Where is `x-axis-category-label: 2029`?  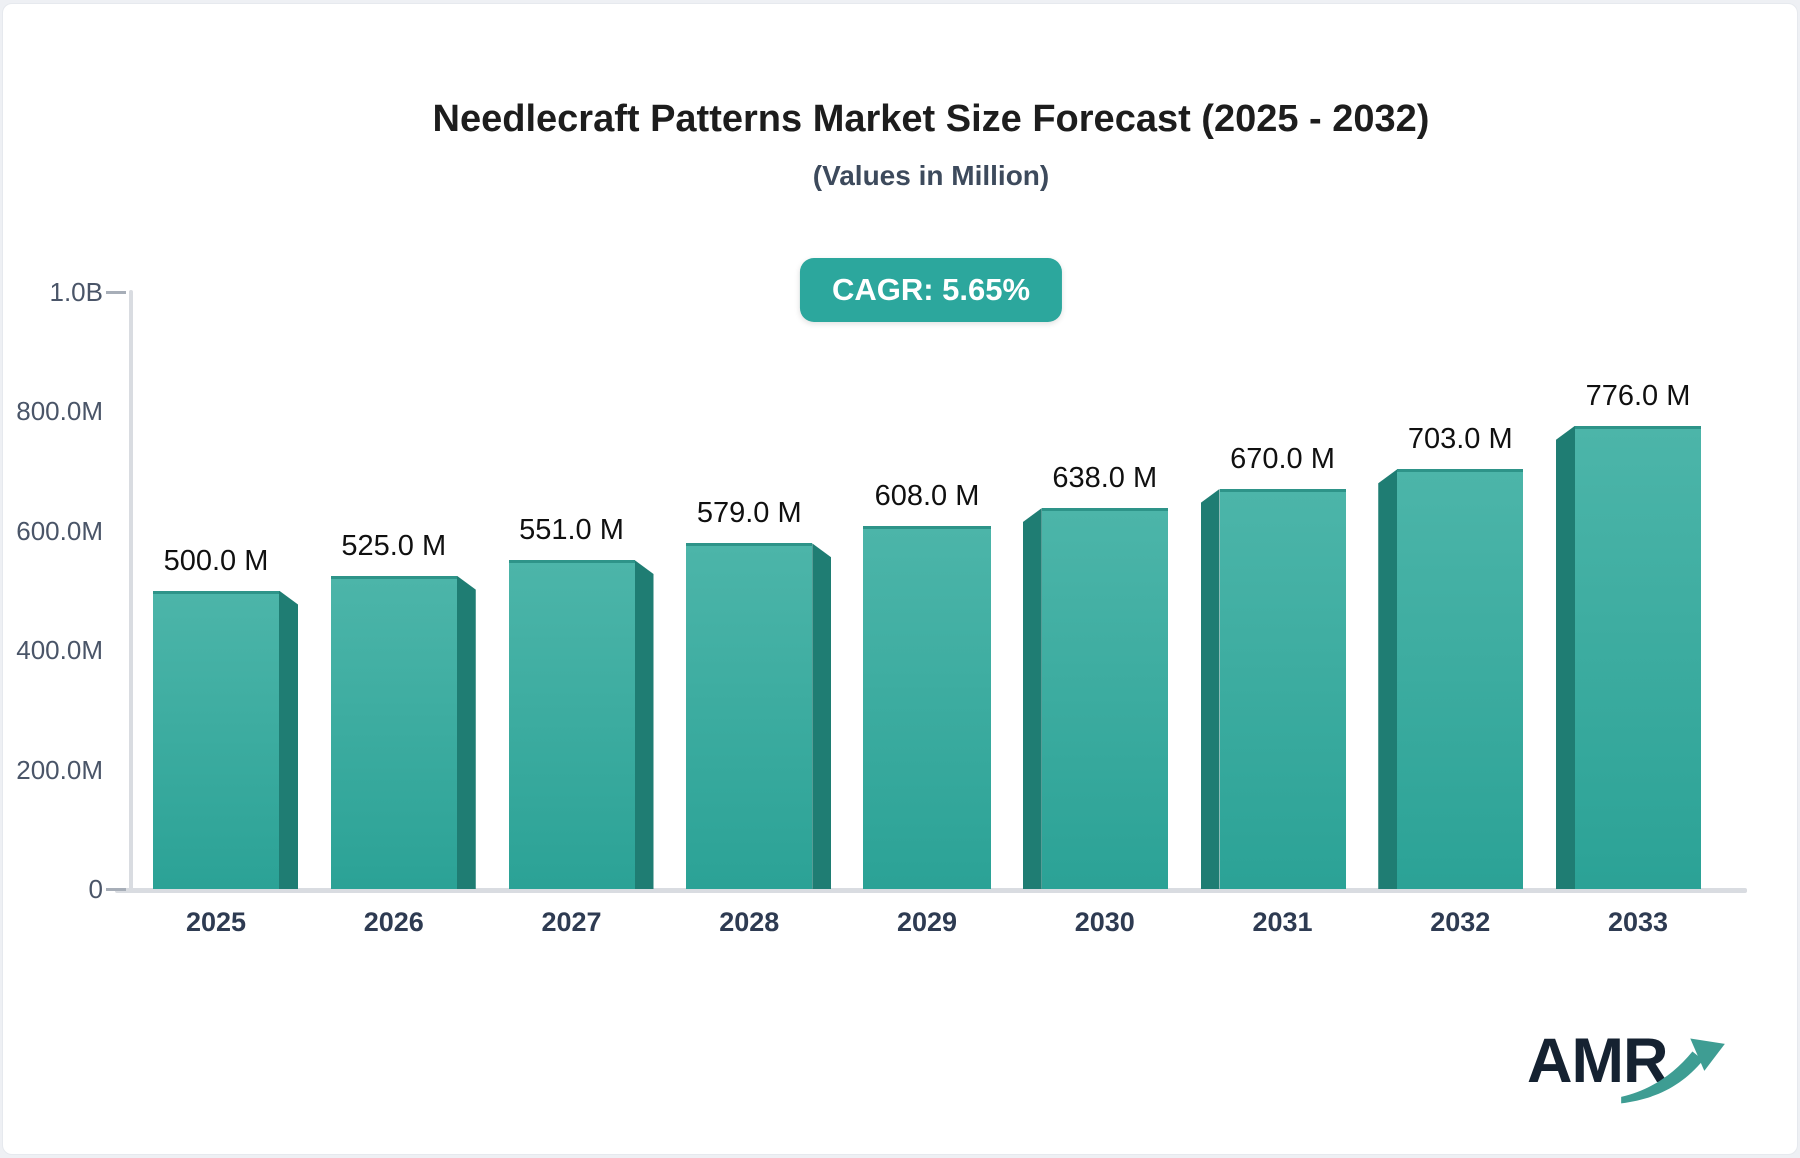 x-axis-category-label: 2029 is located at coordinates (927, 922).